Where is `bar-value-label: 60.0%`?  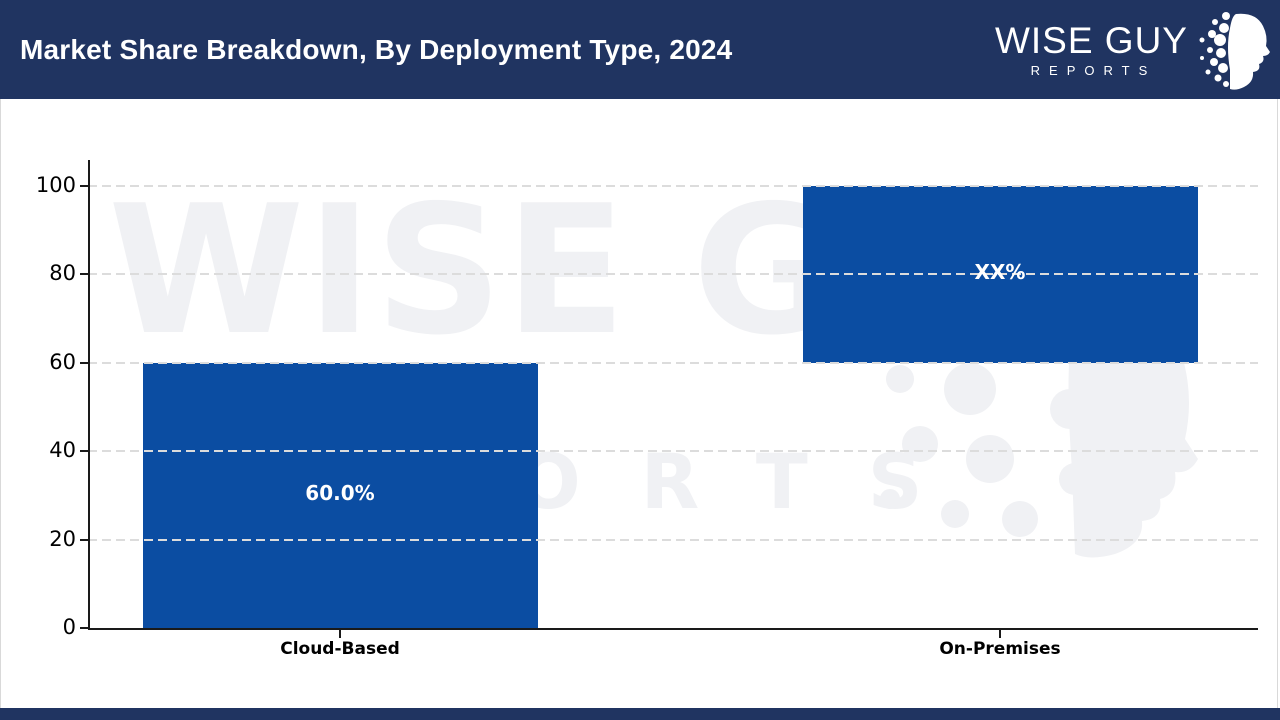
bar-value-label: 60.0% is located at coordinates (340, 493).